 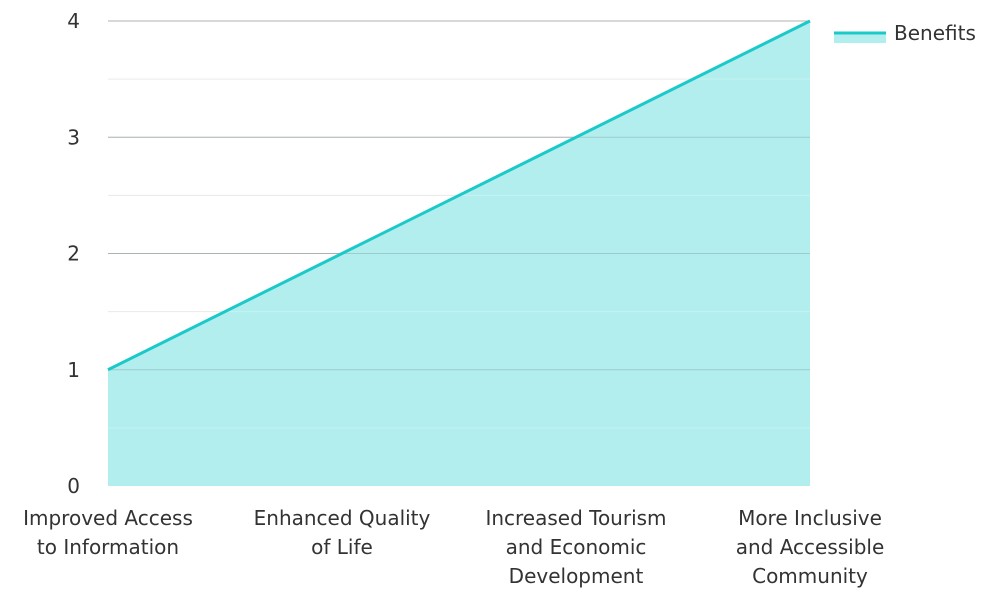 What do you see at coordinates (73, 21) in the screenshot?
I see `y-tick-label: 4` at bounding box center [73, 21].